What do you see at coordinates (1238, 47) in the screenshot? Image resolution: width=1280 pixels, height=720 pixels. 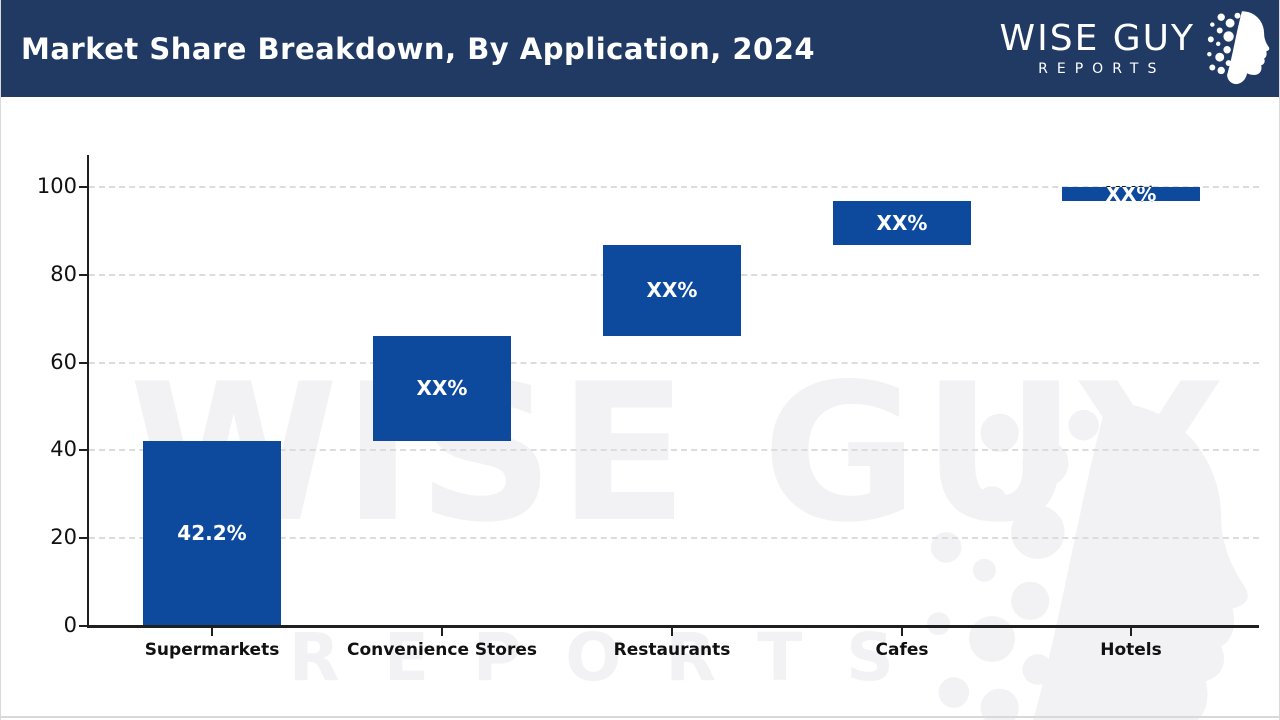 I see `face-profile-icon` at bounding box center [1238, 47].